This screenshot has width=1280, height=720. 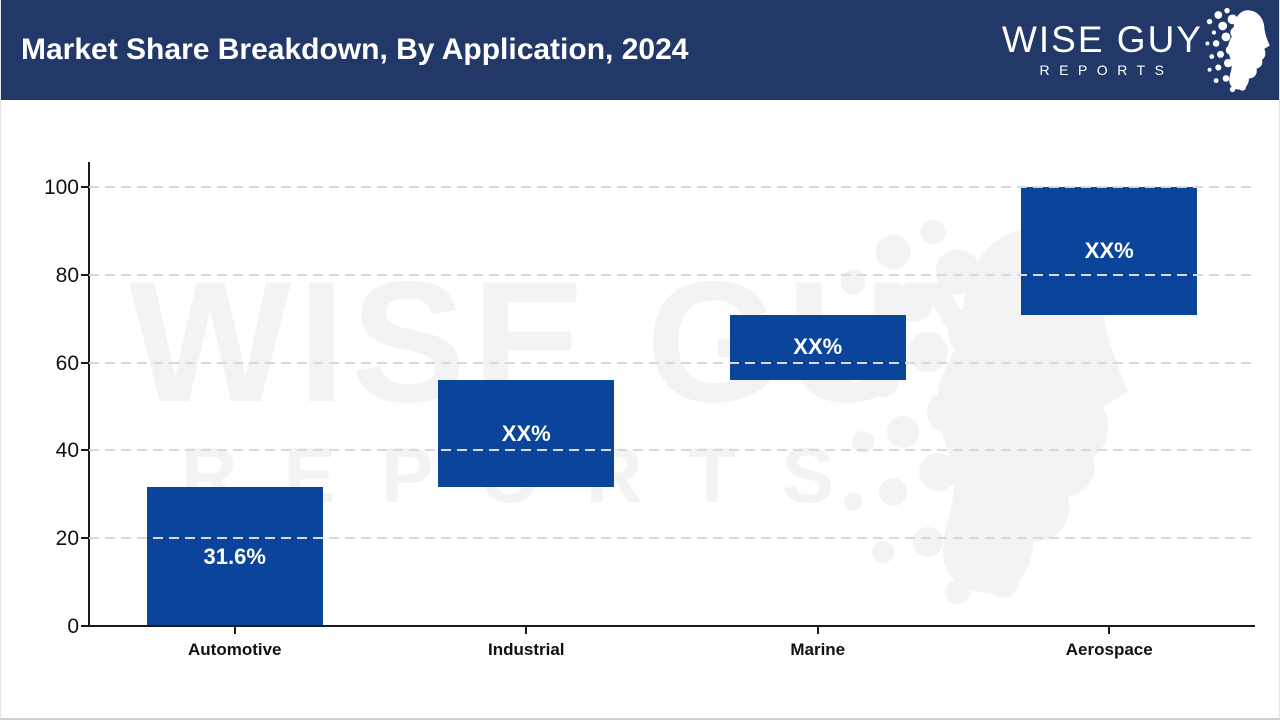 I want to click on bar-value-label-automotive: 31.6%, so click(x=234, y=556).